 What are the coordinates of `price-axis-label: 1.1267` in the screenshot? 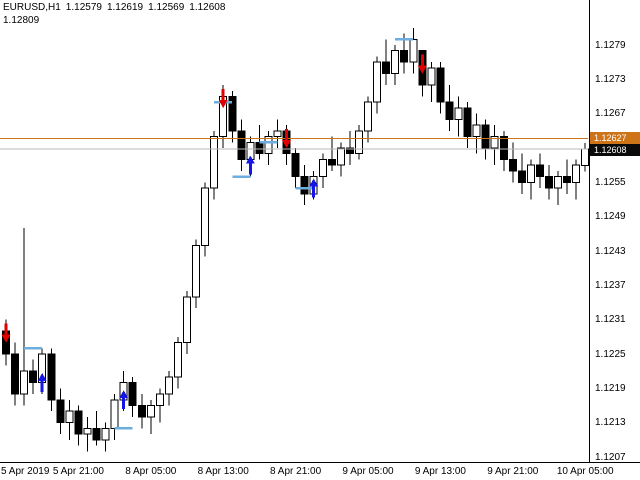 It's located at (610, 114).